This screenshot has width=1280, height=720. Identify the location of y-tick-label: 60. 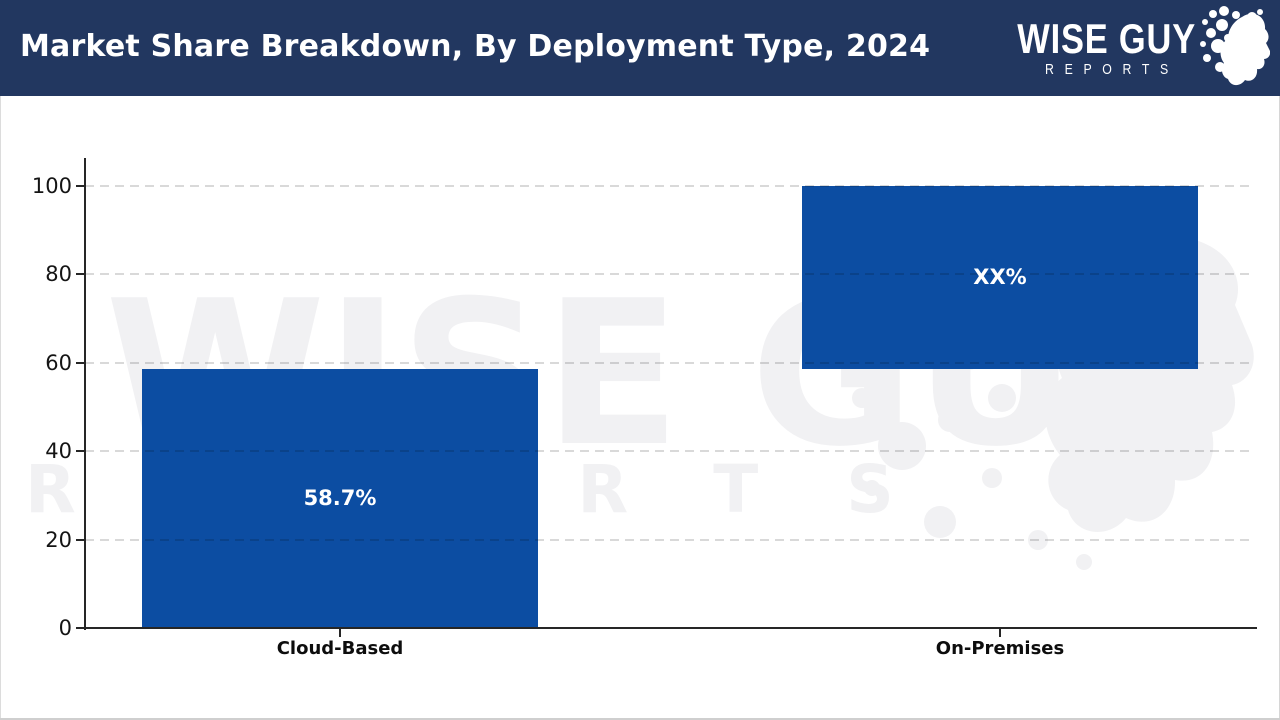
(58, 362).